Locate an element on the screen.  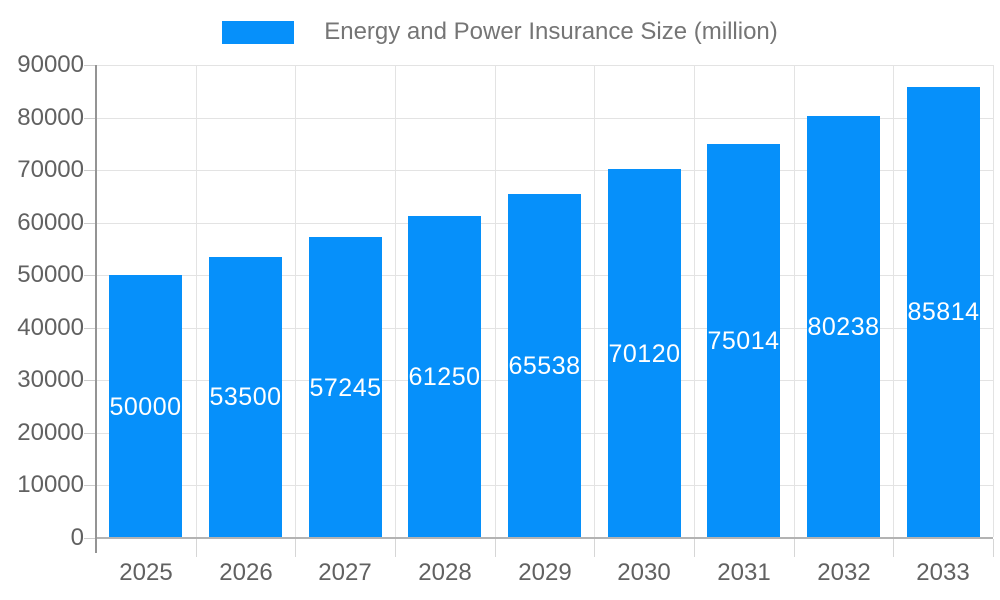
bar-value-label: 65538 is located at coordinates (544, 366).